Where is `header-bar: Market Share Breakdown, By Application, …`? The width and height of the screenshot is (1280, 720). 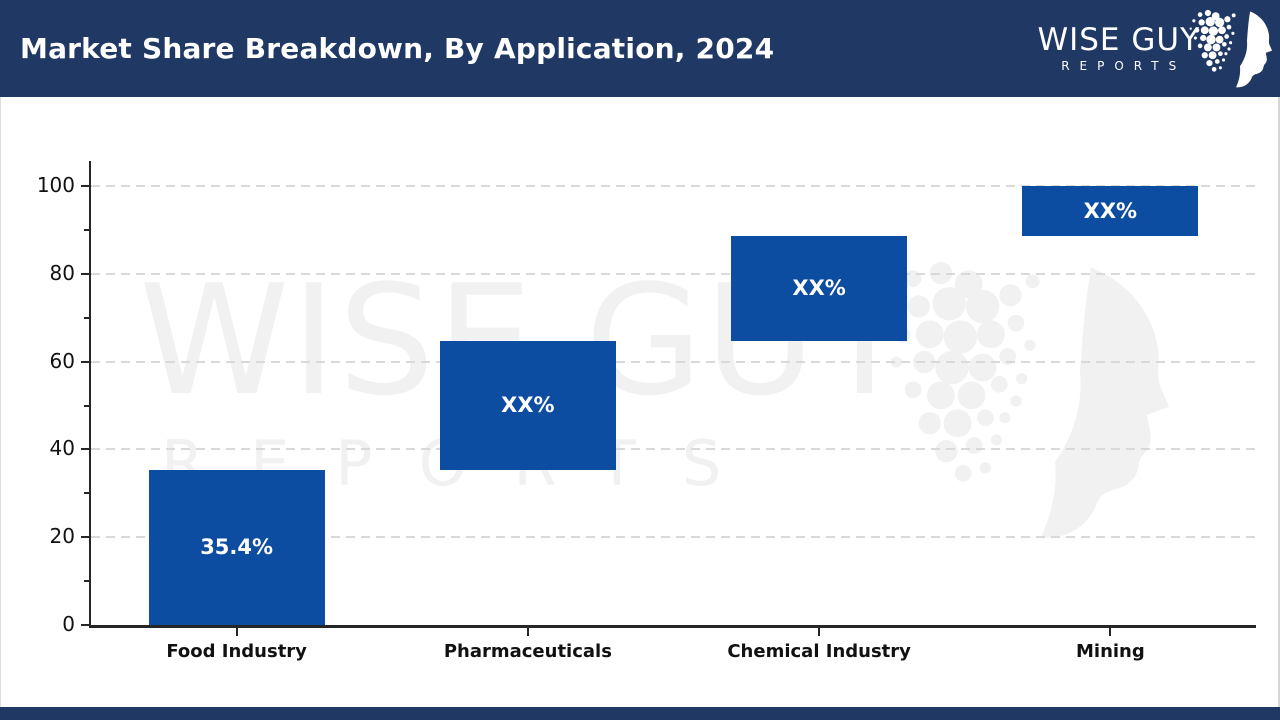 header-bar: Market Share Breakdown, By Application, … is located at coordinates (640, 48).